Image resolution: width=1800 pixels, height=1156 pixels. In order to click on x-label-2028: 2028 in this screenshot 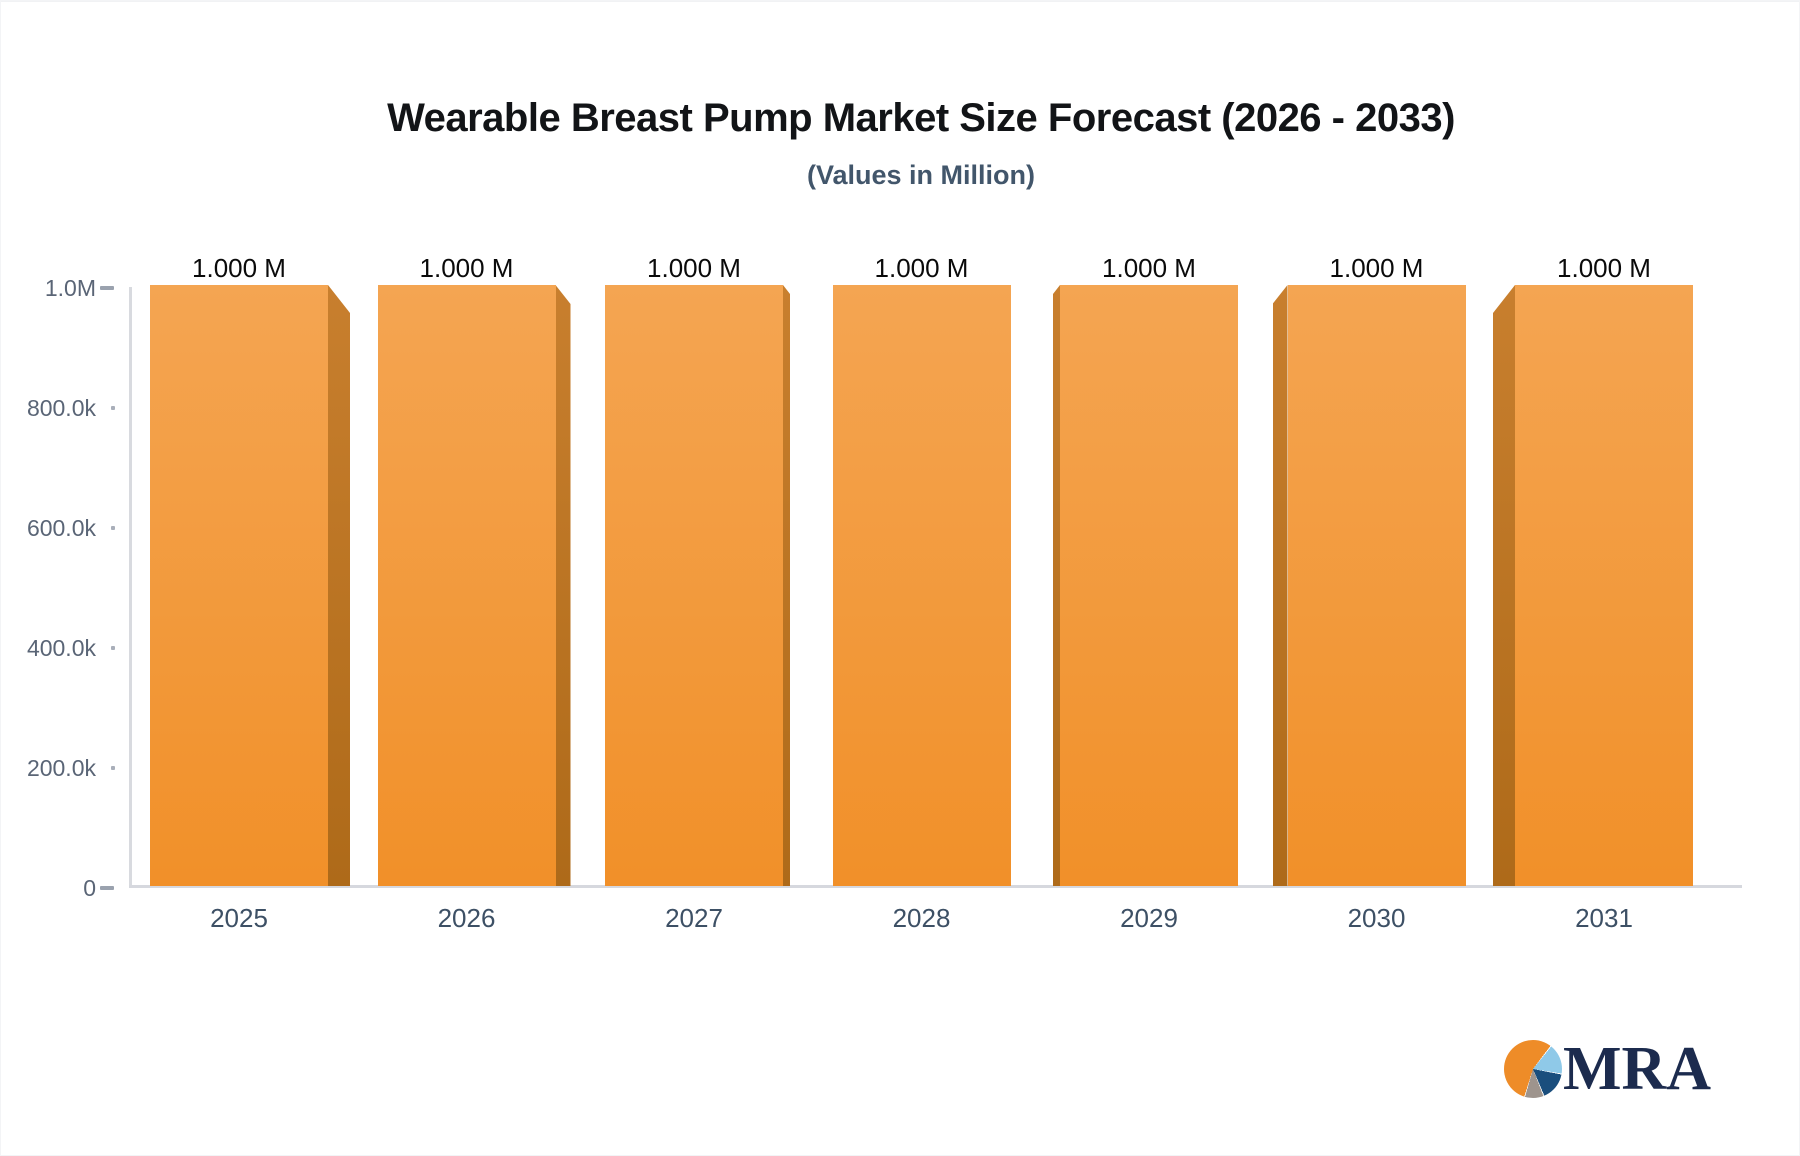, I will do `click(921, 918)`.